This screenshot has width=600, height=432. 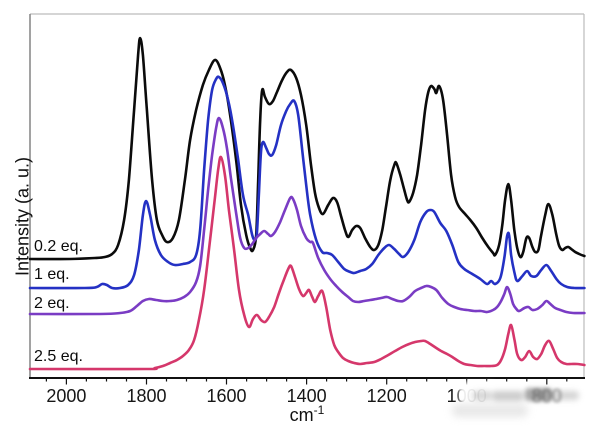 What do you see at coordinates (226, 396) in the screenshot?
I see `x-tick-label-1600: 1600` at bounding box center [226, 396].